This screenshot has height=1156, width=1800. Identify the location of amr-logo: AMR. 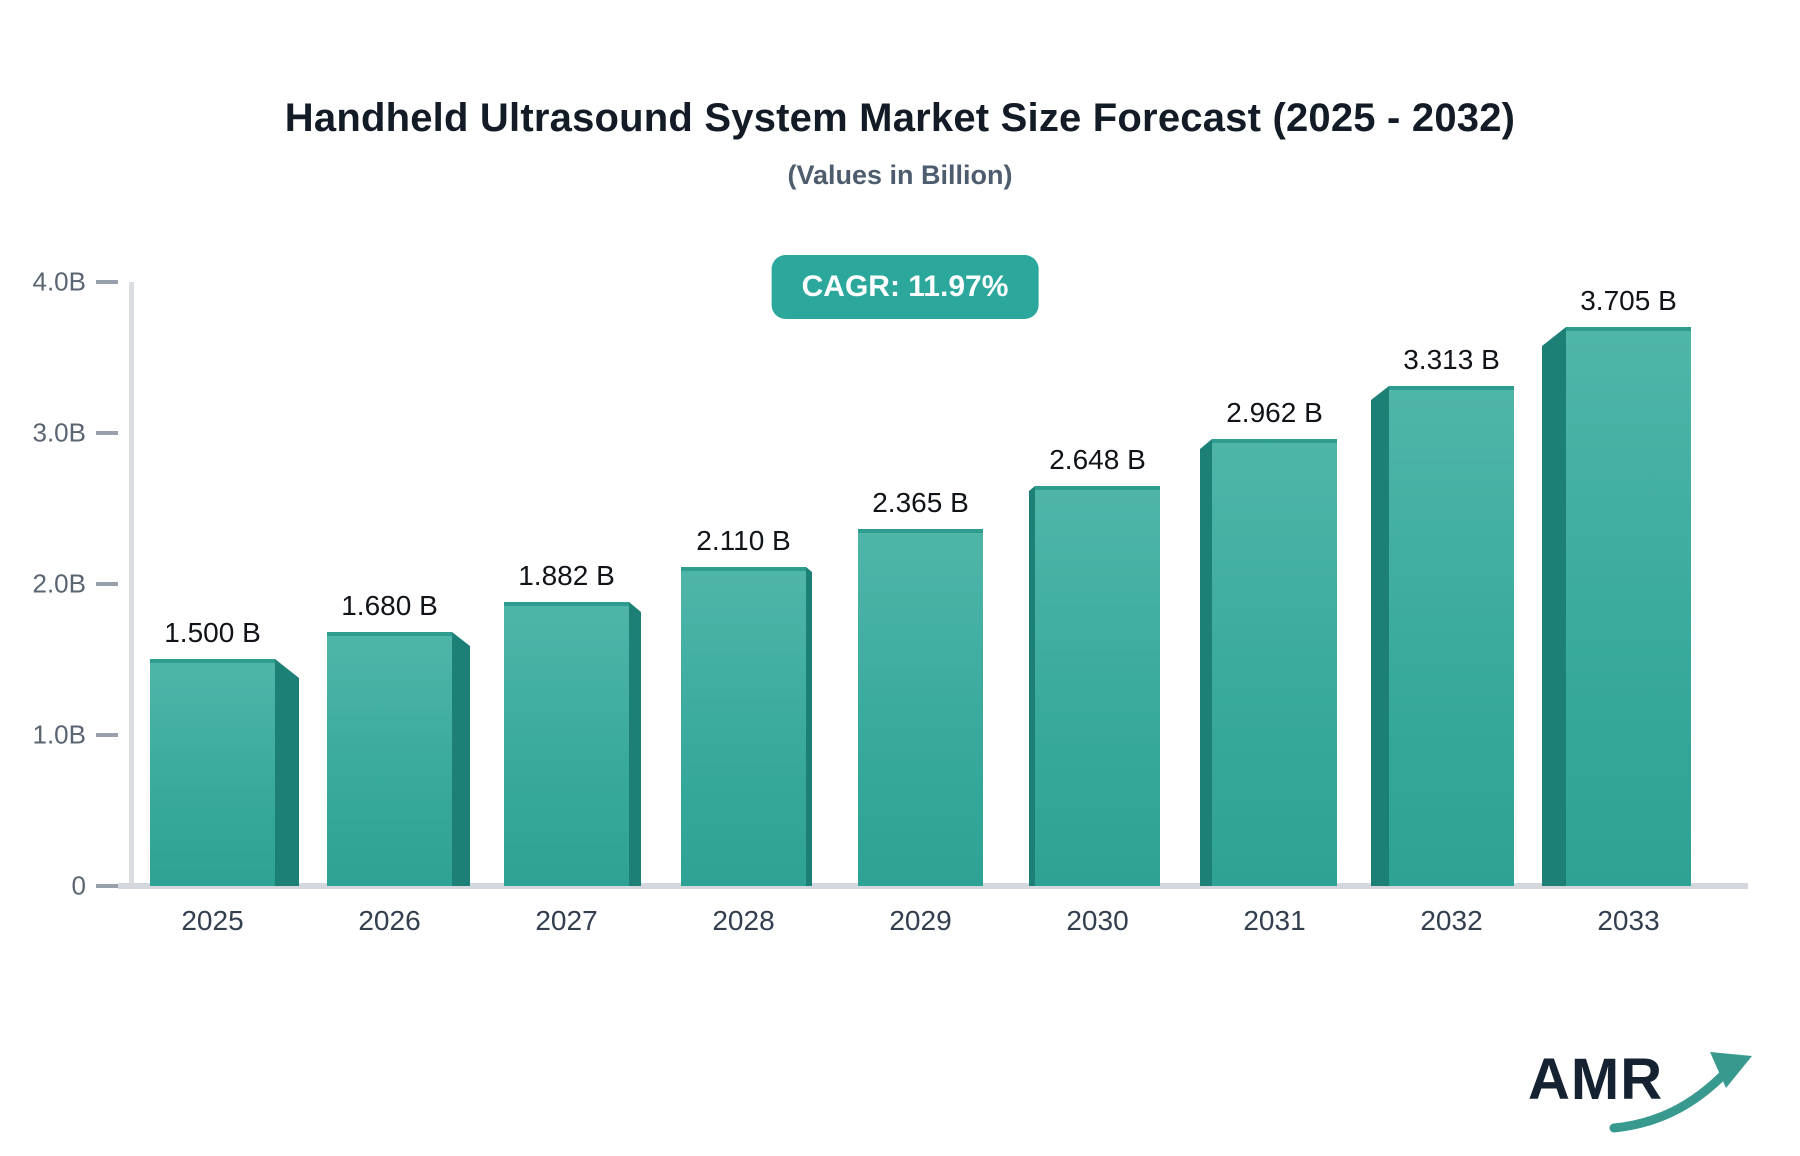
(1640, 1086).